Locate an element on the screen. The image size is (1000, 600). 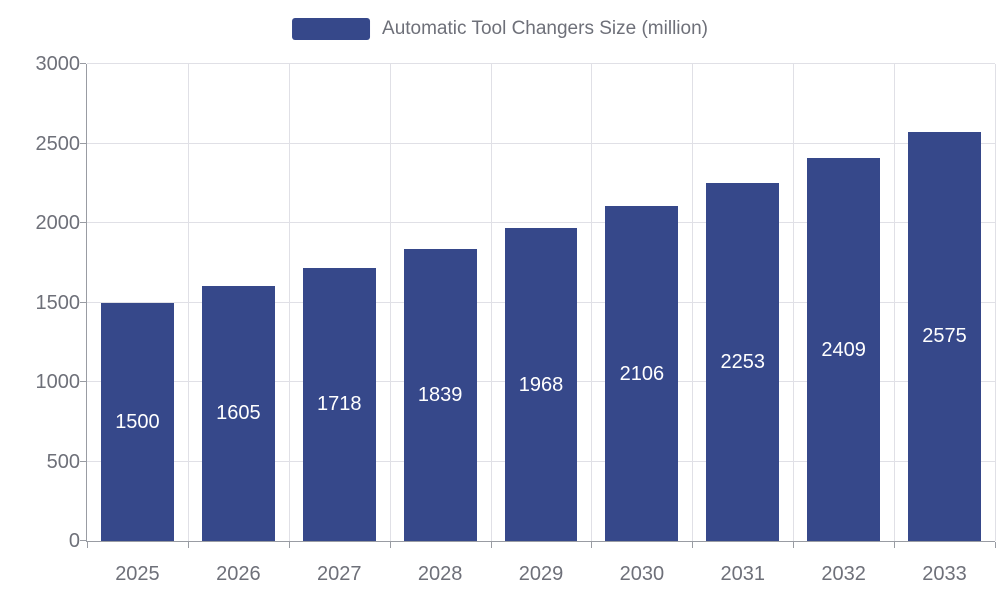
x-tick-label: 2031 is located at coordinates (743, 574).